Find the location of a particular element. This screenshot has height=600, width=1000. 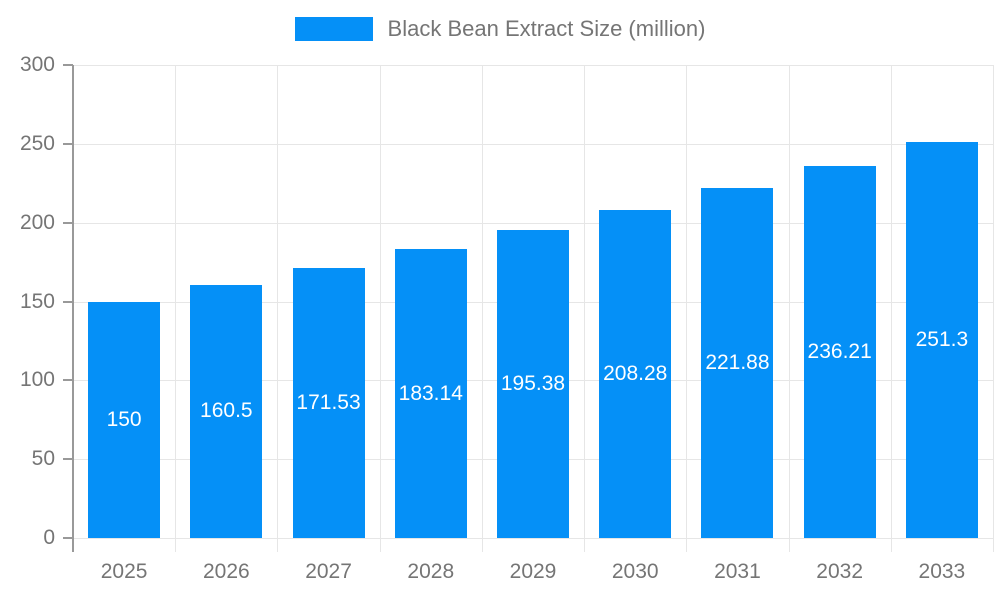

x-axis-tick-label: 2027 is located at coordinates (328, 571).